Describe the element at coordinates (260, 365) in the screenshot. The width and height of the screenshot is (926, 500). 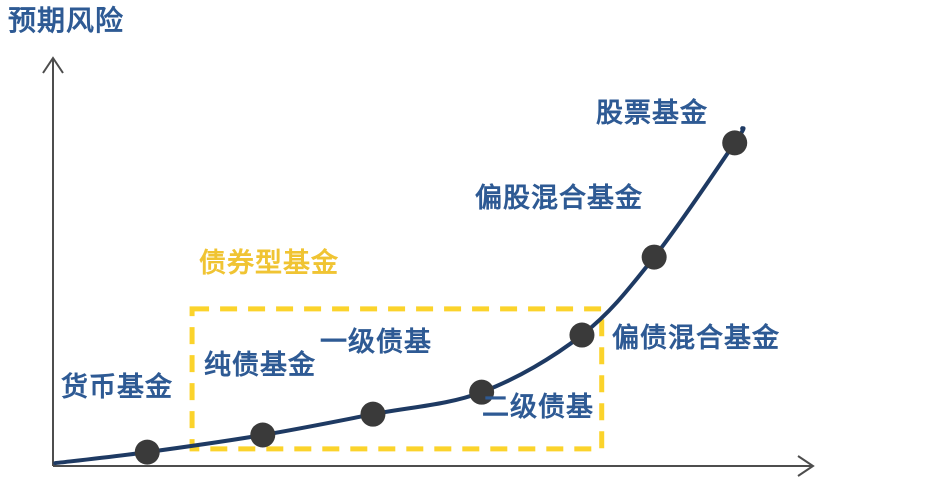
I see `pure-bond-fund-label: 纯债基金` at that location.